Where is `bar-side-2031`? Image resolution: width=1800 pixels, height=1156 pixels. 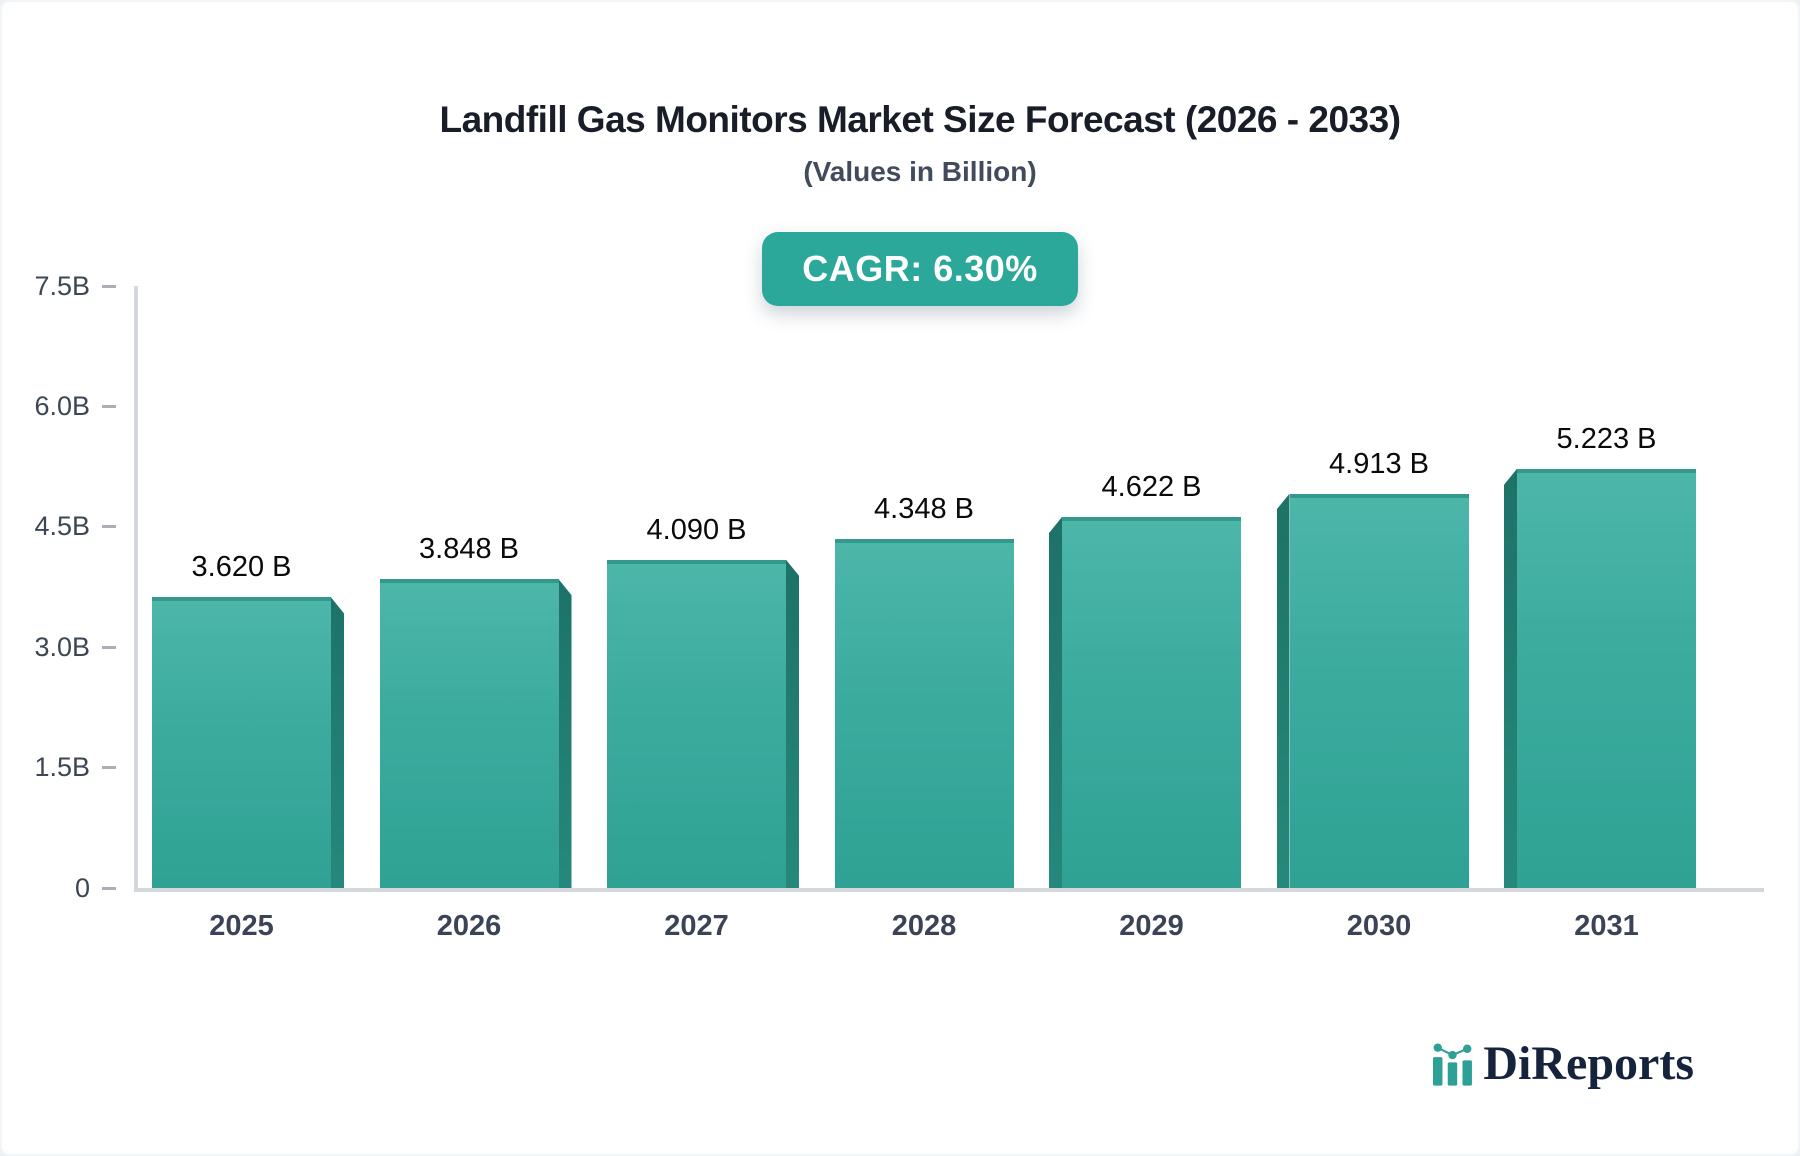 bar-side-2031 is located at coordinates (1510, 678).